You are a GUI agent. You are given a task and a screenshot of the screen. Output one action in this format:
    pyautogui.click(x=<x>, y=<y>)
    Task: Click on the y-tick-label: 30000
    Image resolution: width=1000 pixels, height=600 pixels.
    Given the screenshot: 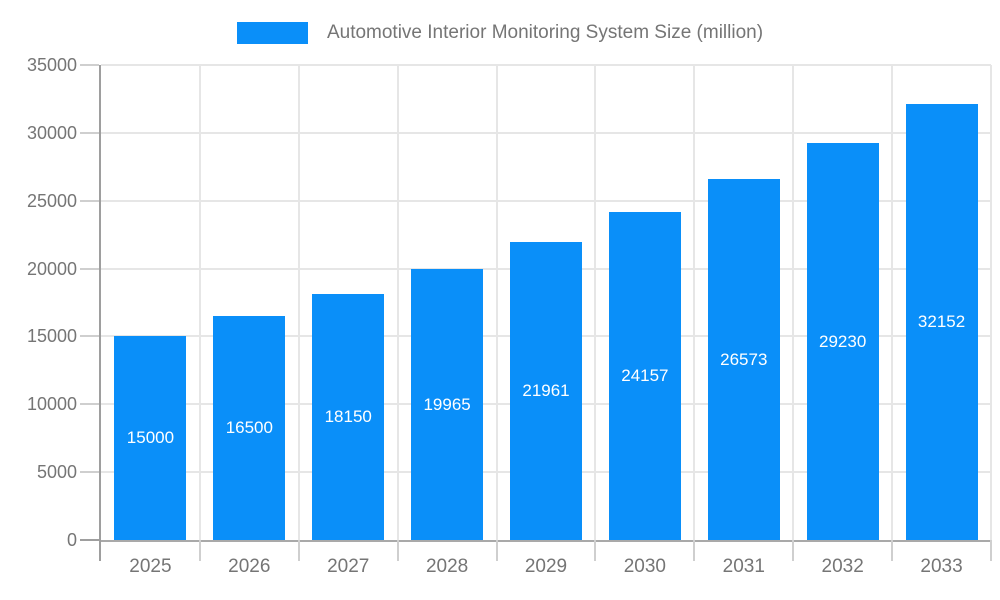 What is the action you would take?
    pyautogui.click(x=51, y=132)
    